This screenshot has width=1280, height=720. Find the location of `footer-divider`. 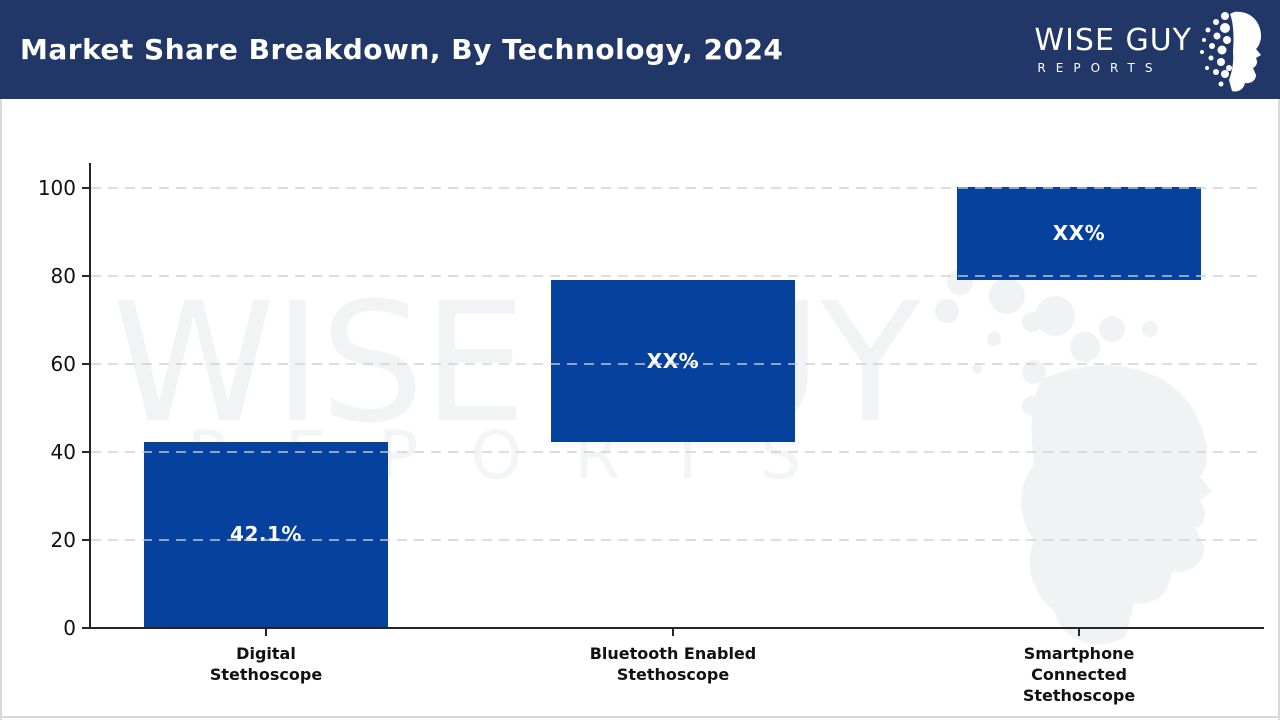

footer-divider is located at coordinates (640, 717).